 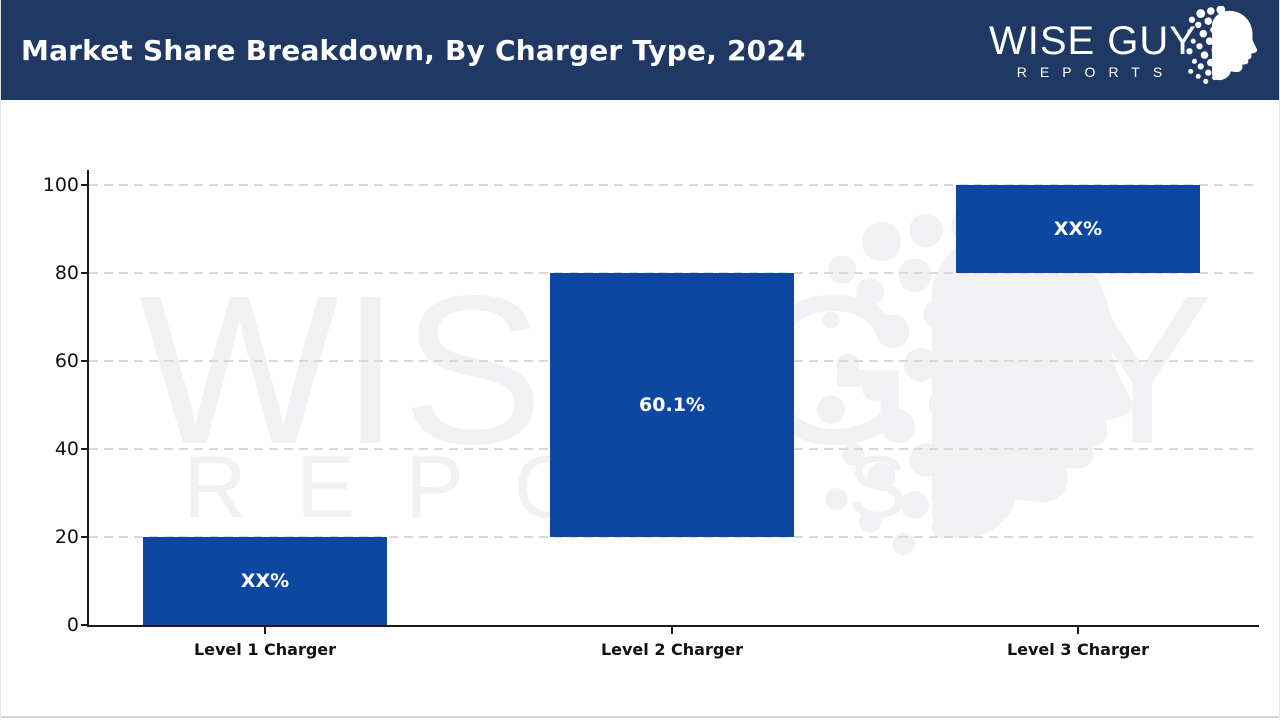 I want to click on y-tick-label: 20, so click(x=66, y=537).